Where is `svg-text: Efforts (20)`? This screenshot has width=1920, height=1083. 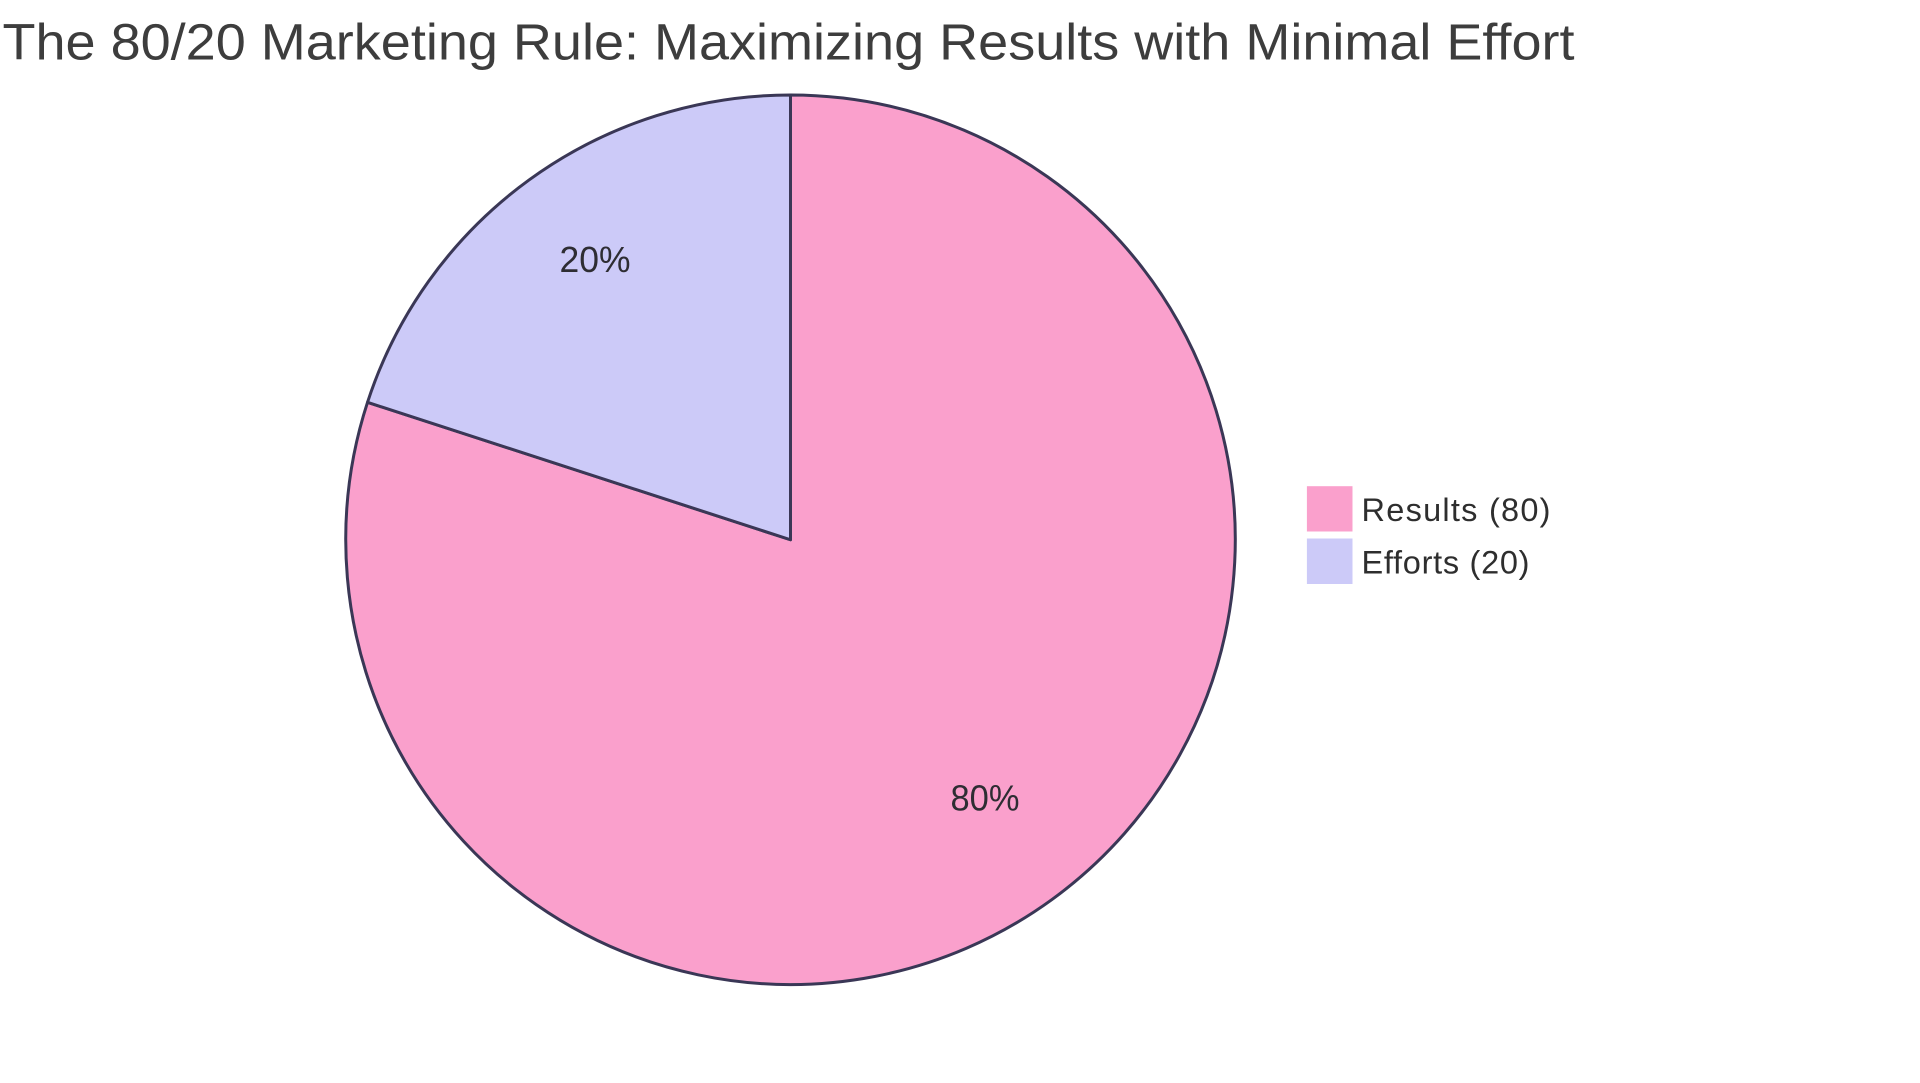
svg-text: Efforts (20) is located at coordinates (1446, 562).